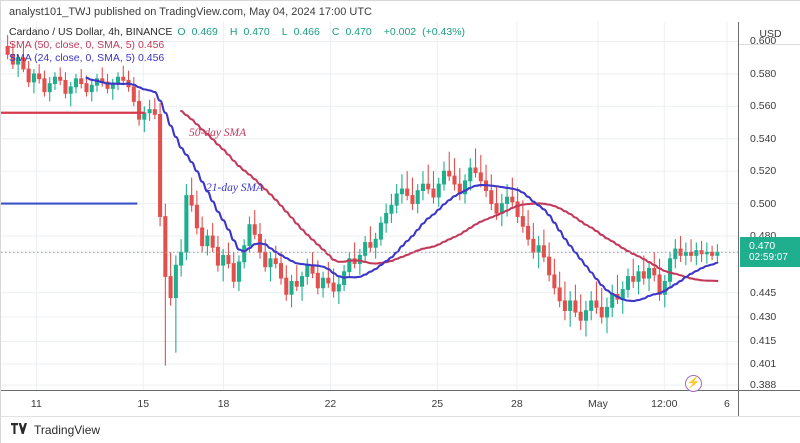 The height and width of the screenshot is (443, 800). I want to click on time-tick: 28, so click(517, 404).